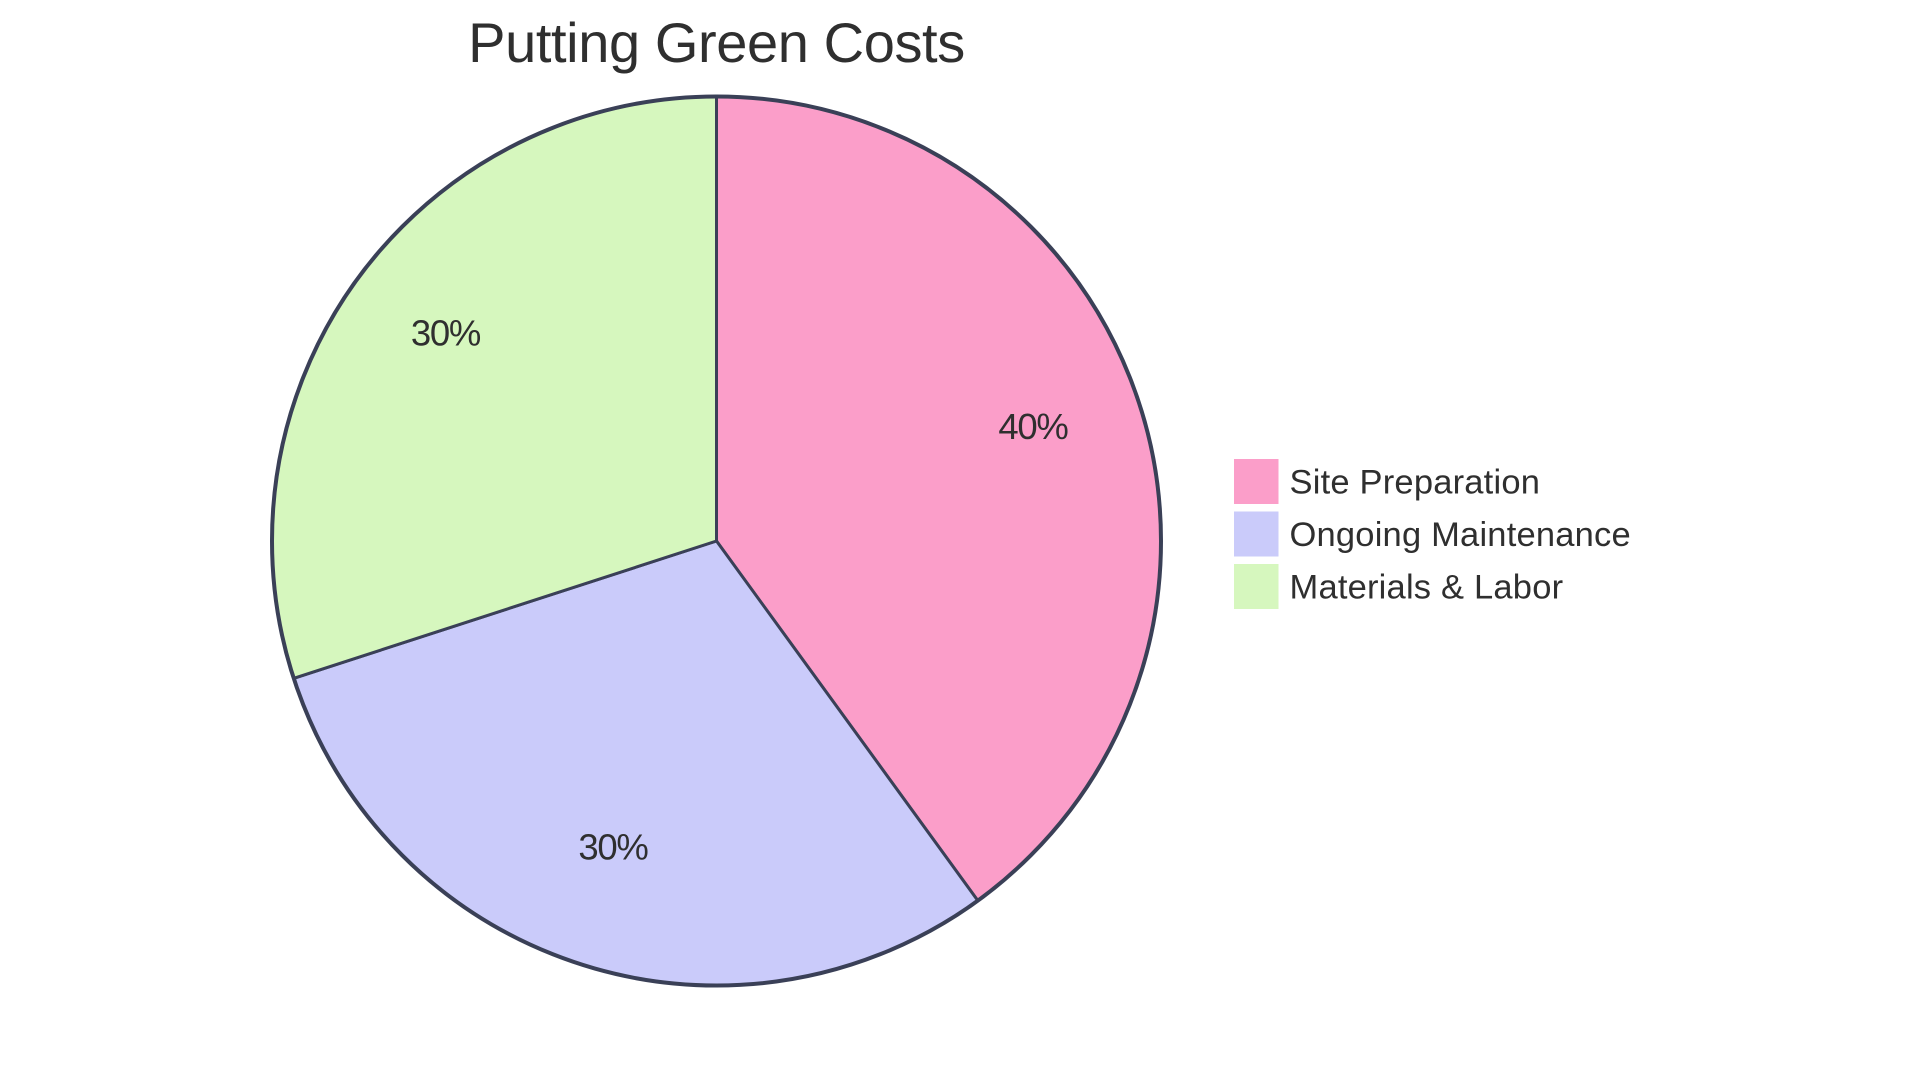  What do you see at coordinates (1415, 482) in the screenshot?
I see `svg-text: Site Preparation` at bounding box center [1415, 482].